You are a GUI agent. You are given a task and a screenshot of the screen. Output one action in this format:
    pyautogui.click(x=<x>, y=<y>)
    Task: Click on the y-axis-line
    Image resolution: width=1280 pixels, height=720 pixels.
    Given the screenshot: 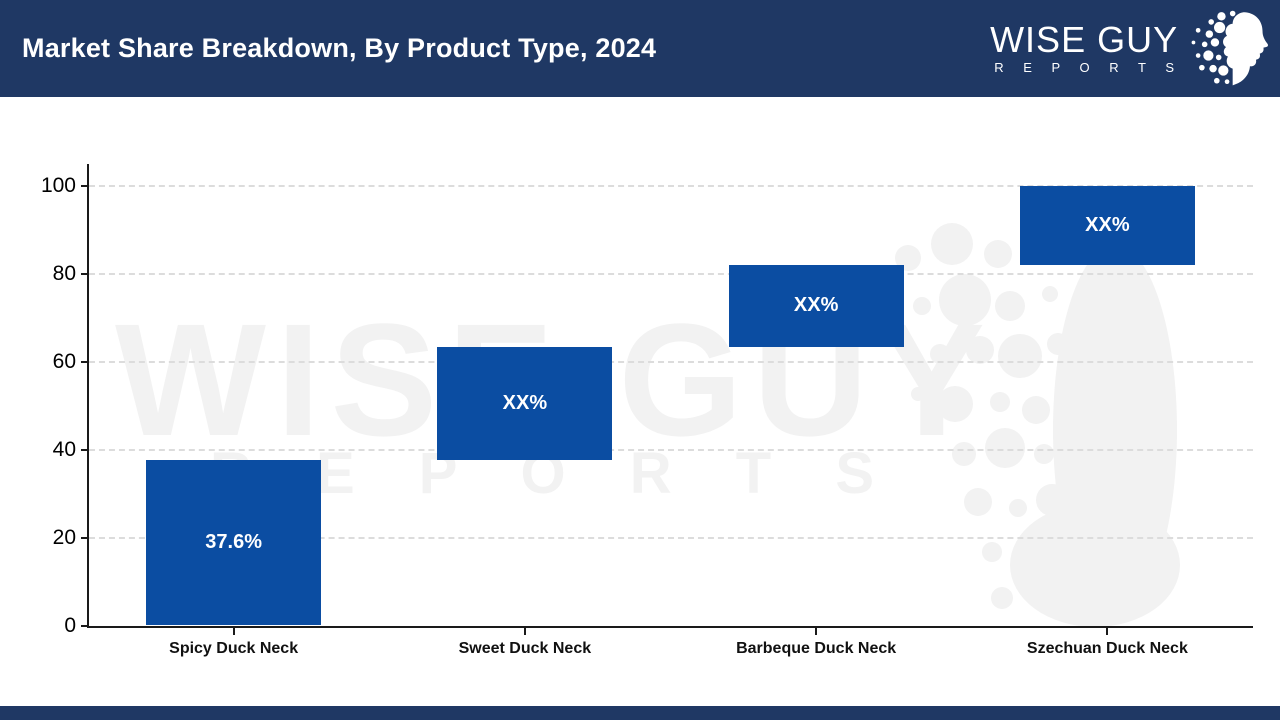 What is the action you would take?
    pyautogui.click(x=88, y=396)
    